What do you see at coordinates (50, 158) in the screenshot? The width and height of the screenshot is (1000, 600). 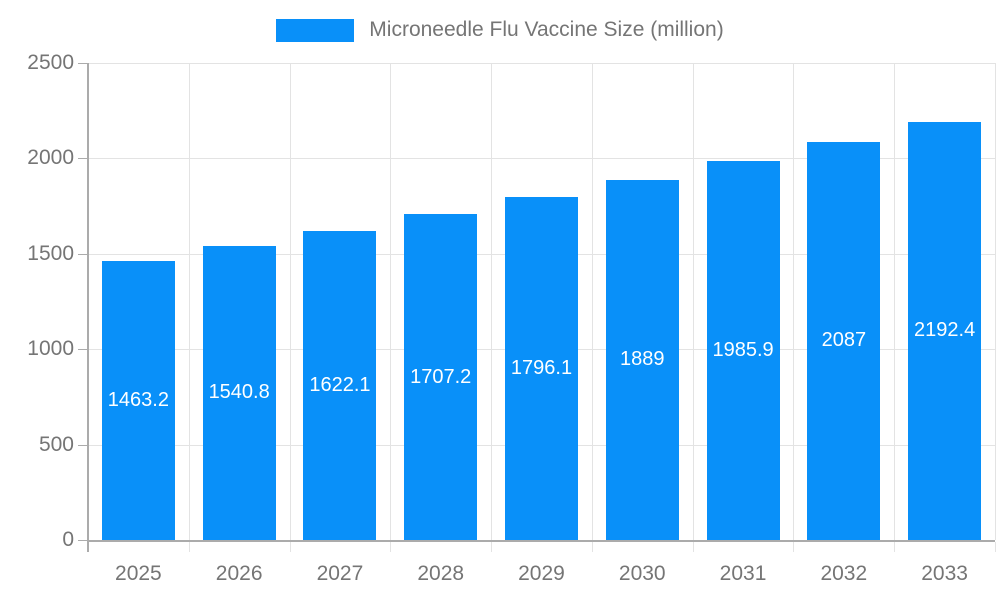 I see `y-axis-tick-label: 2000` at bounding box center [50, 158].